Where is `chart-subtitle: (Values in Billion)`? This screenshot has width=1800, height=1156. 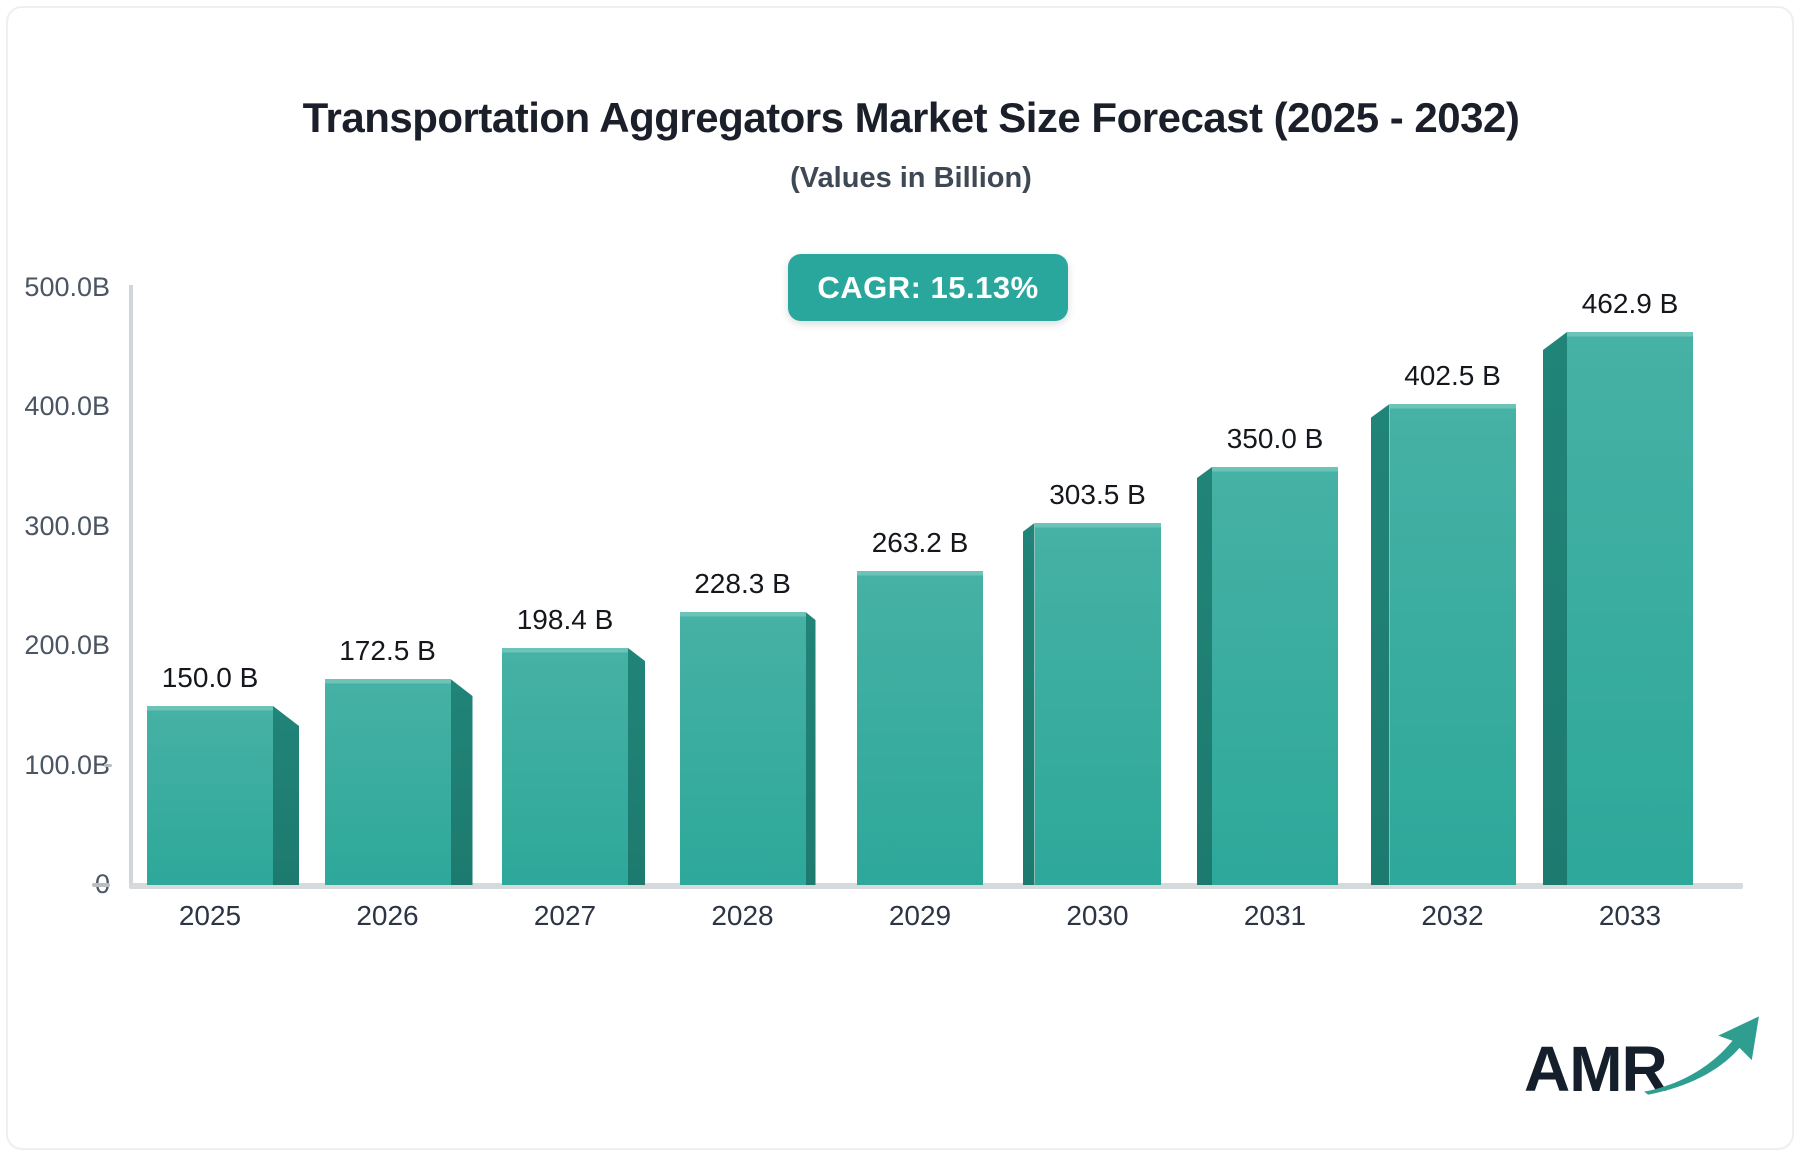 chart-subtitle: (Values in Billion) is located at coordinates (911, 178).